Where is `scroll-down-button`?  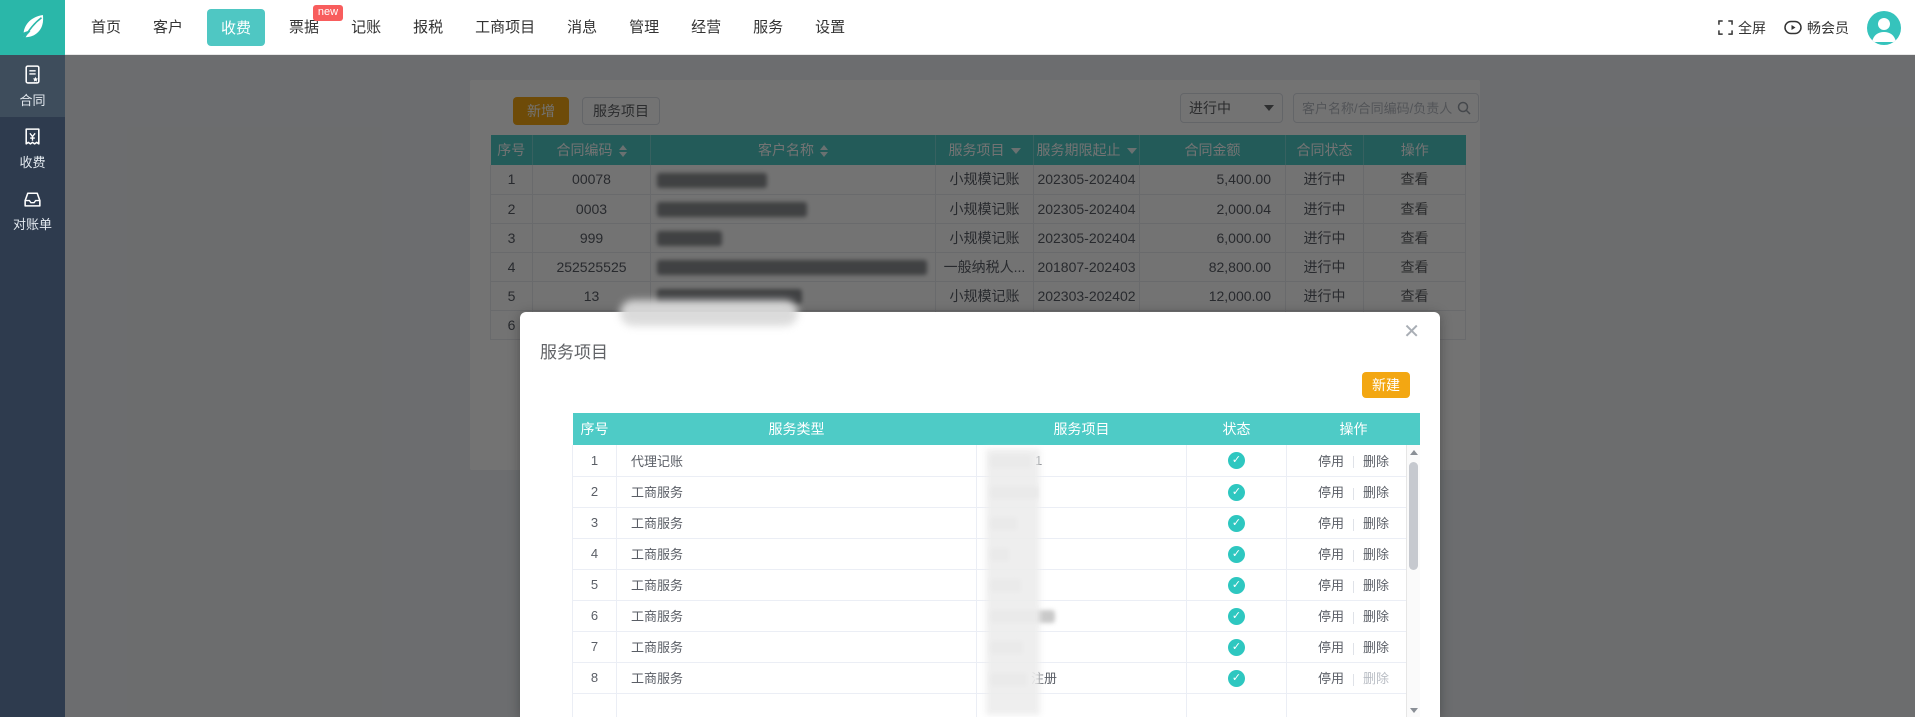 scroll-down-button is located at coordinates (1413, 710).